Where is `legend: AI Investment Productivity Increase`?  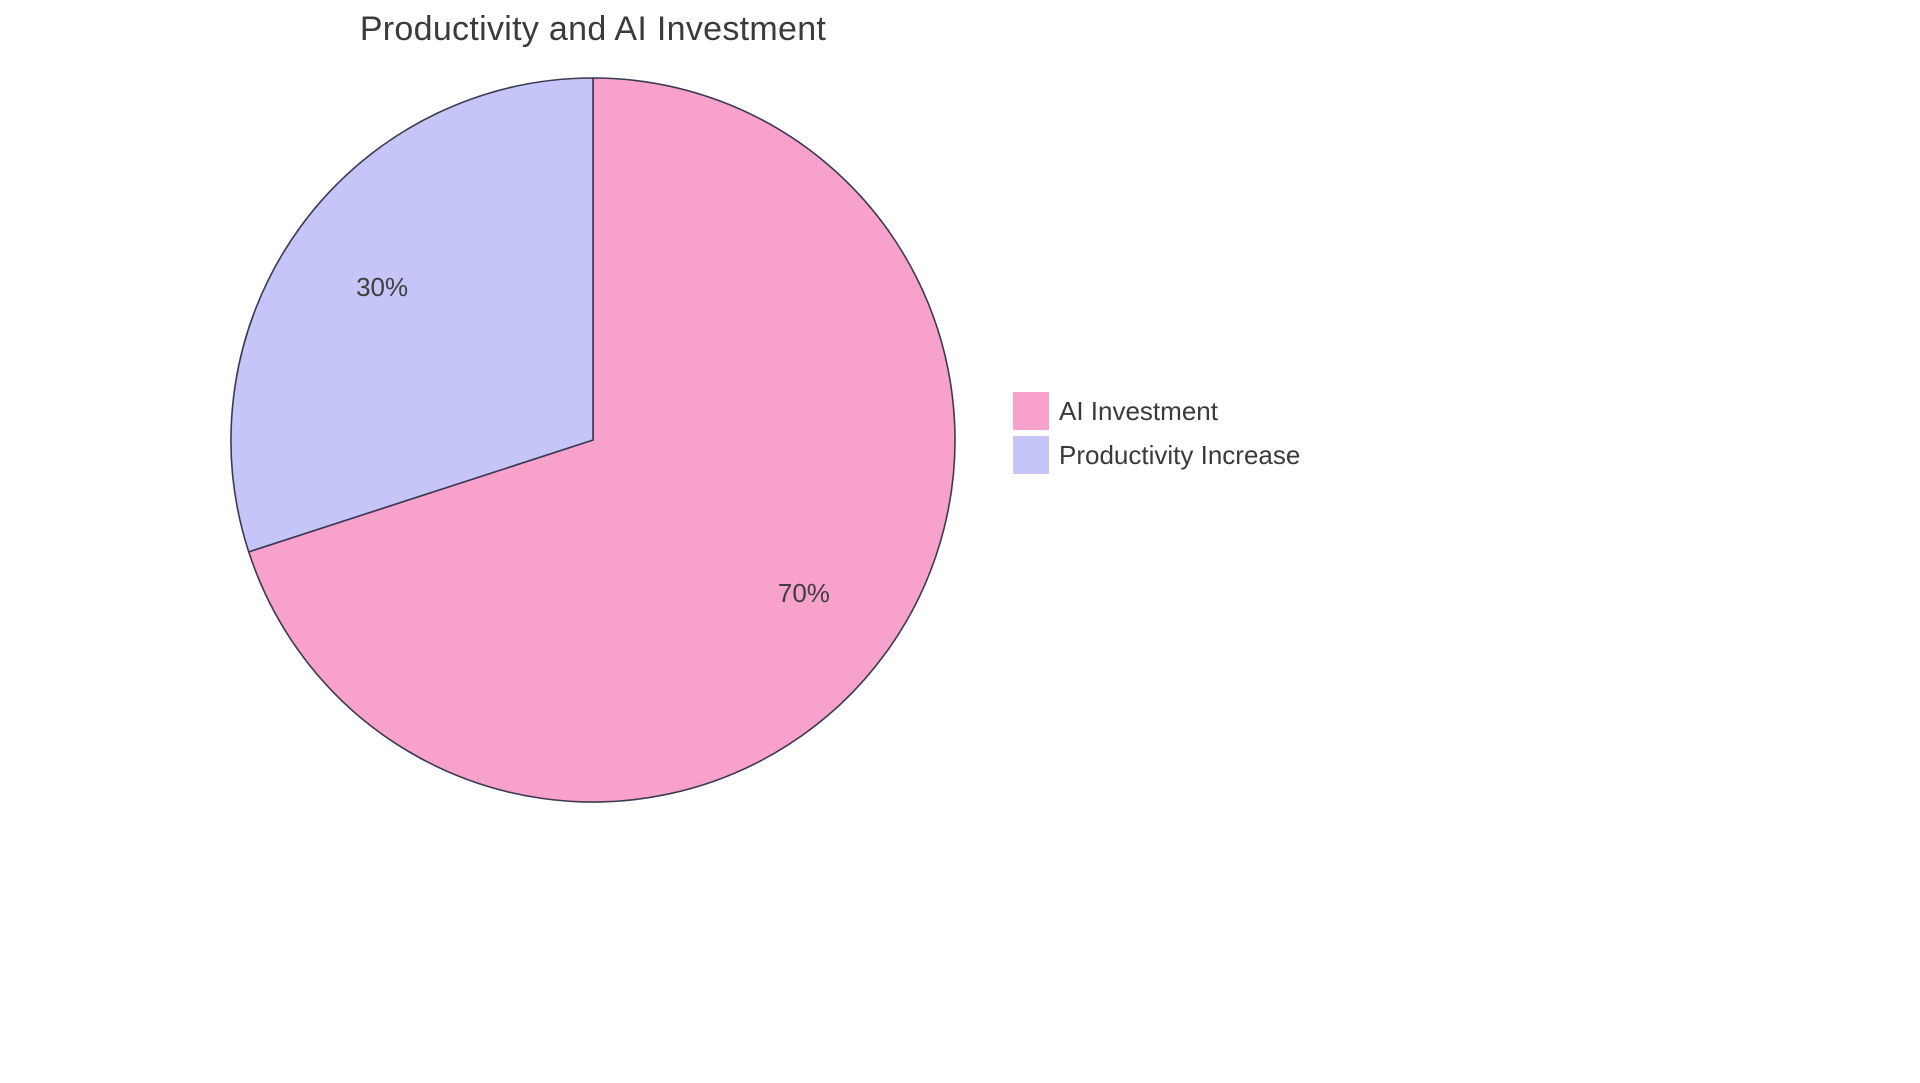 legend: AI Investment Productivity Increase is located at coordinates (1156, 433).